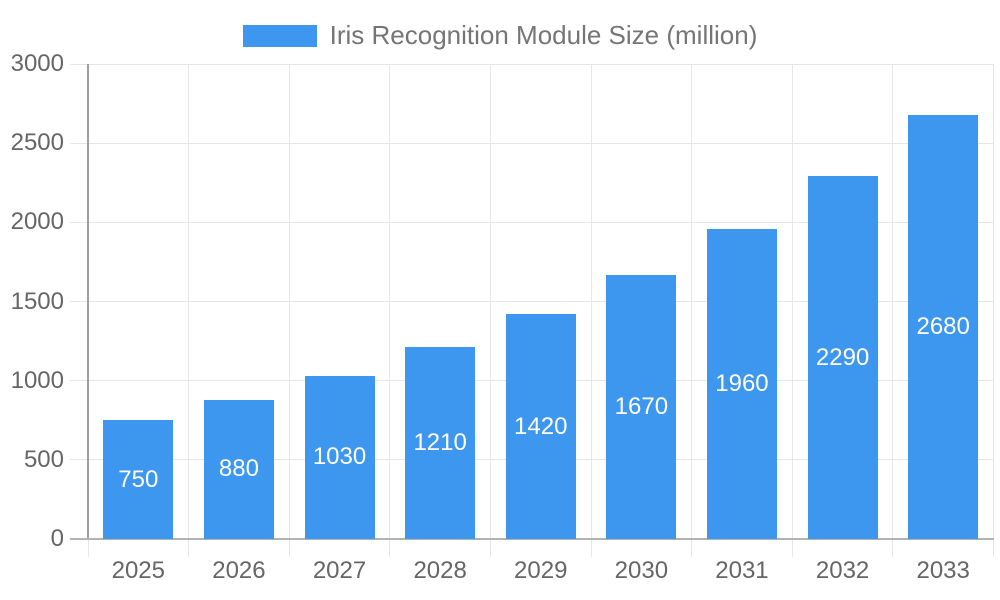 The image size is (1000, 600). I want to click on y-axis-label: 1000, so click(37, 380).